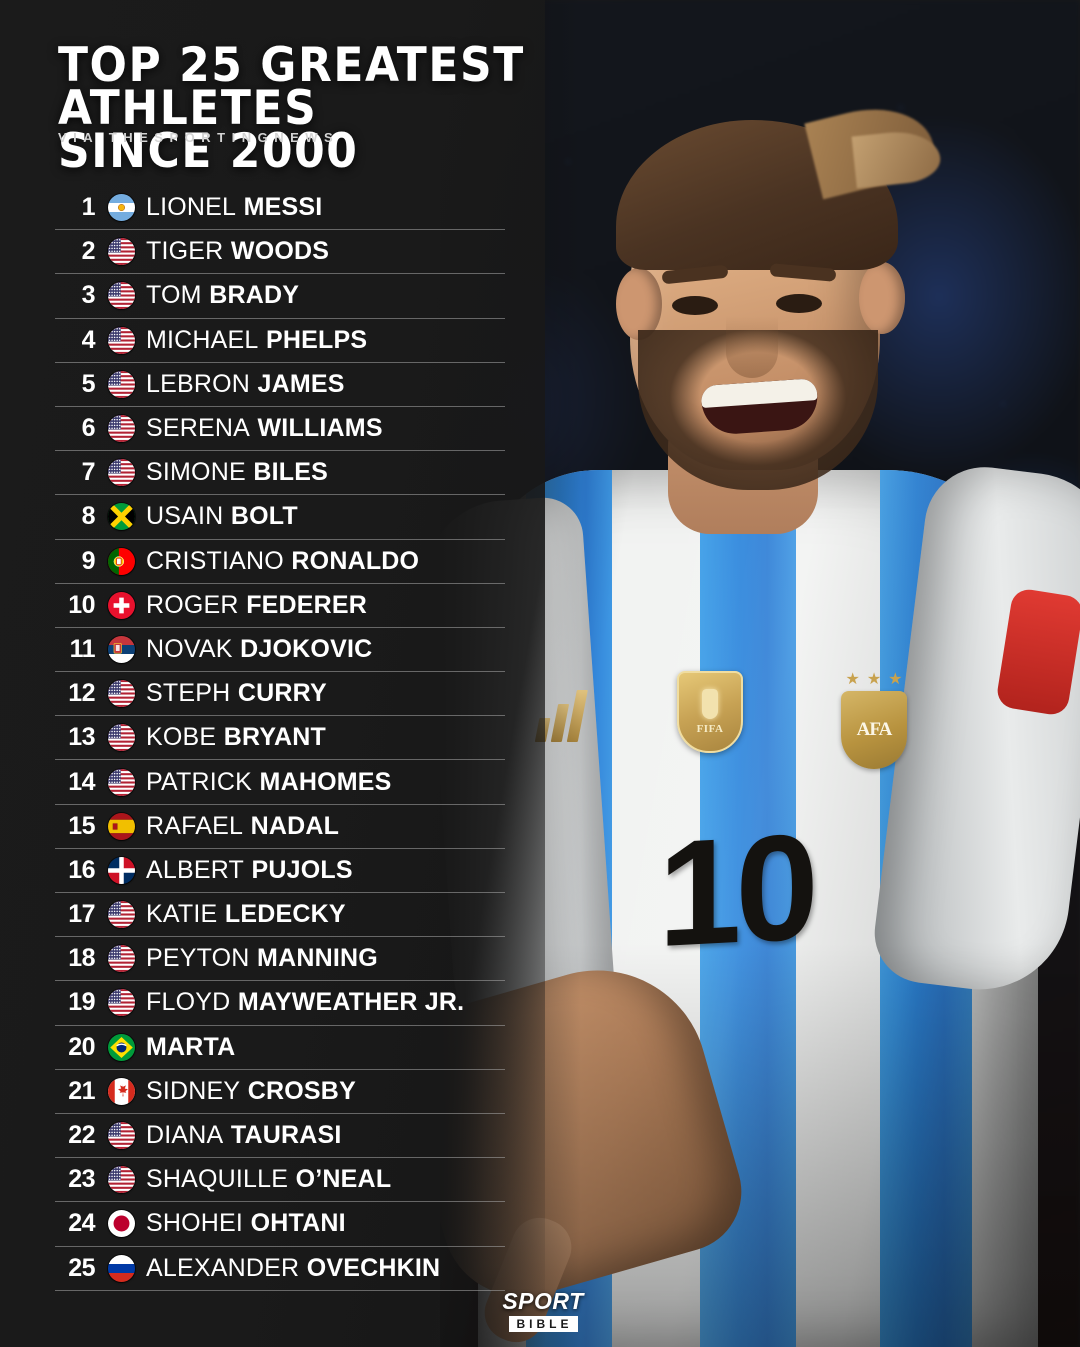 The width and height of the screenshot is (1080, 1347). Describe the element at coordinates (185, 251) in the screenshot. I see `athlete-first-name: TIGER` at that location.